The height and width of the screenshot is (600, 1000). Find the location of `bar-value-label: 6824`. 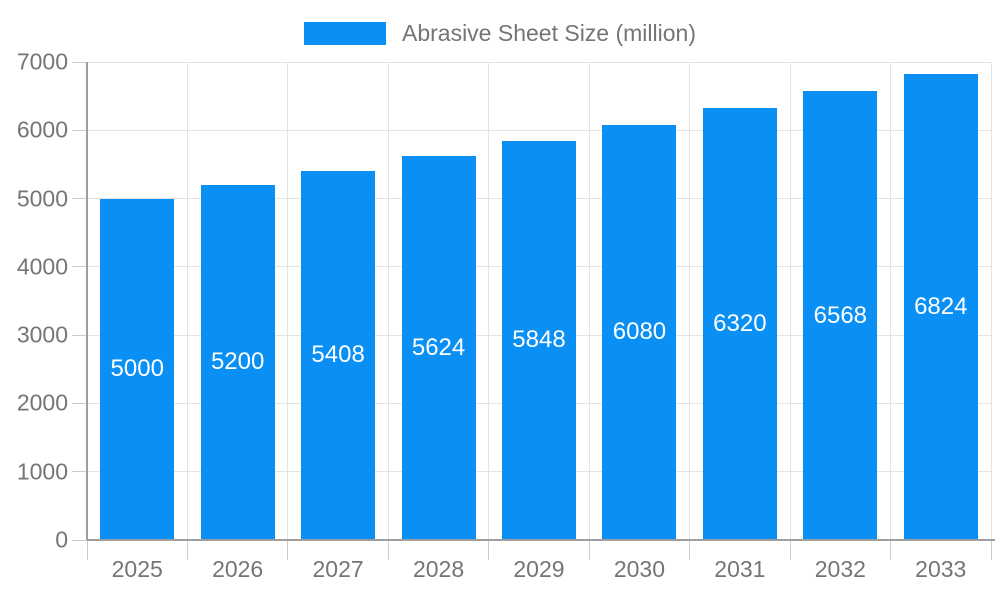

bar-value-label: 6824 is located at coordinates (941, 306).